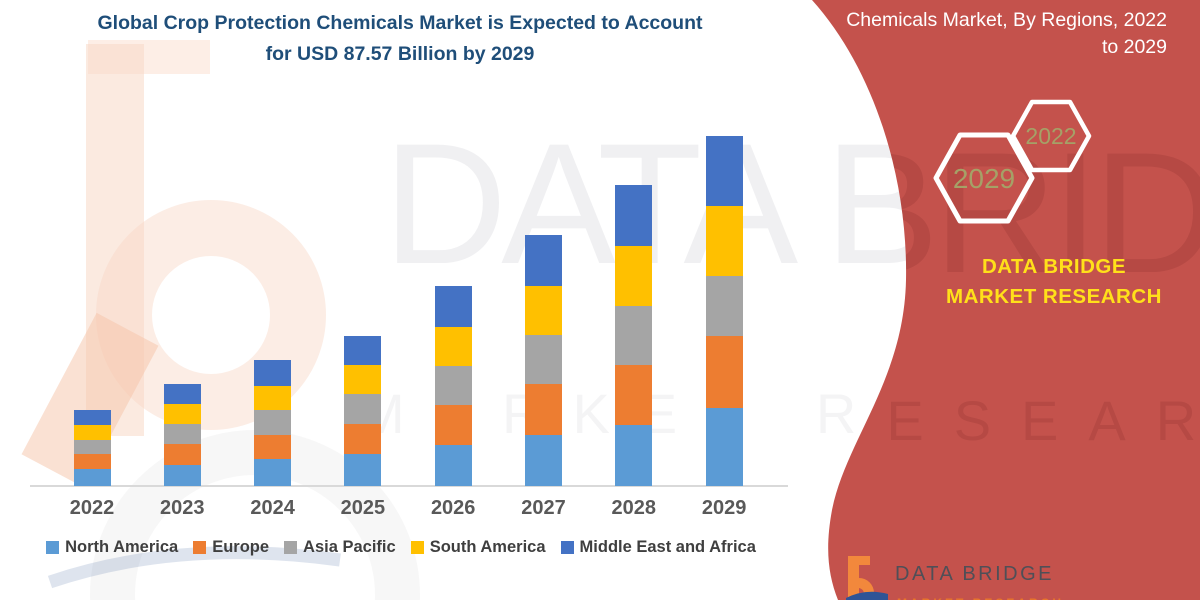 Image resolution: width=1200 pixels, height=600 pixels. What do you see at coordinates (122, 547) in the screenshot?
I see `legend-label: North America` at bounding box center [122, 547].